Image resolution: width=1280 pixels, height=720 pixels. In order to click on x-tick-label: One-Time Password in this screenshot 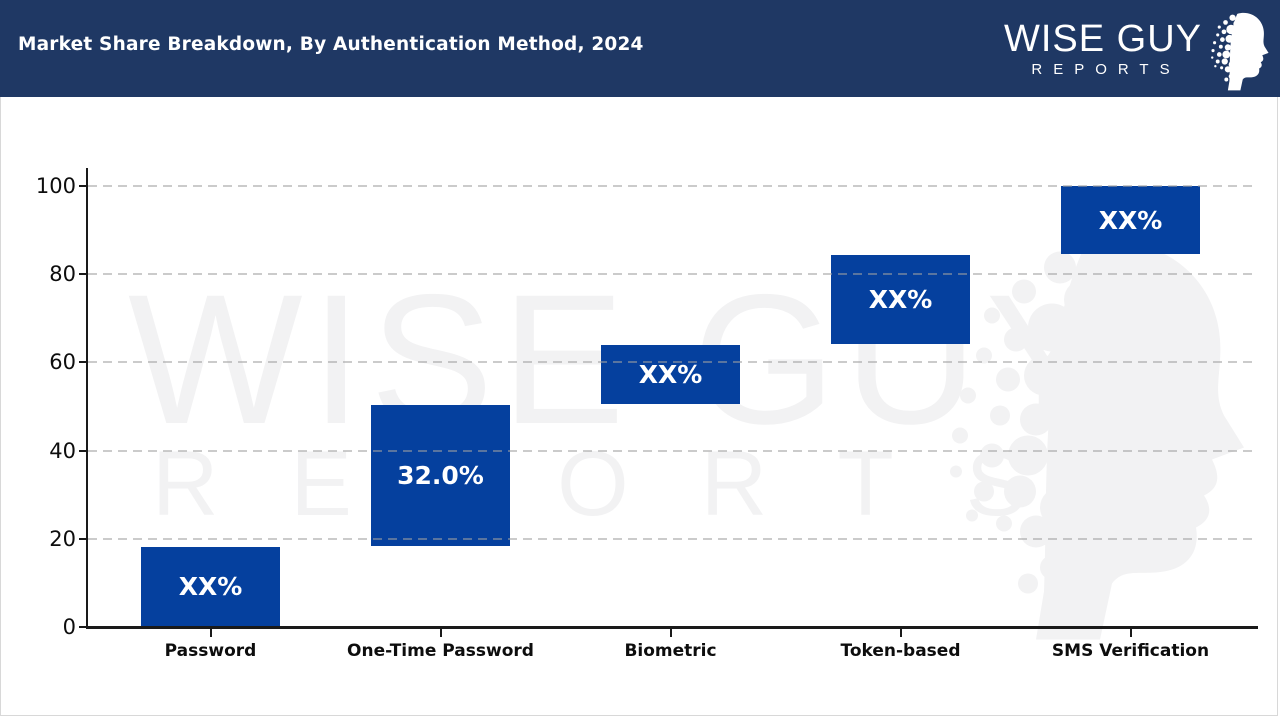, I will do `click(440, 651)`.